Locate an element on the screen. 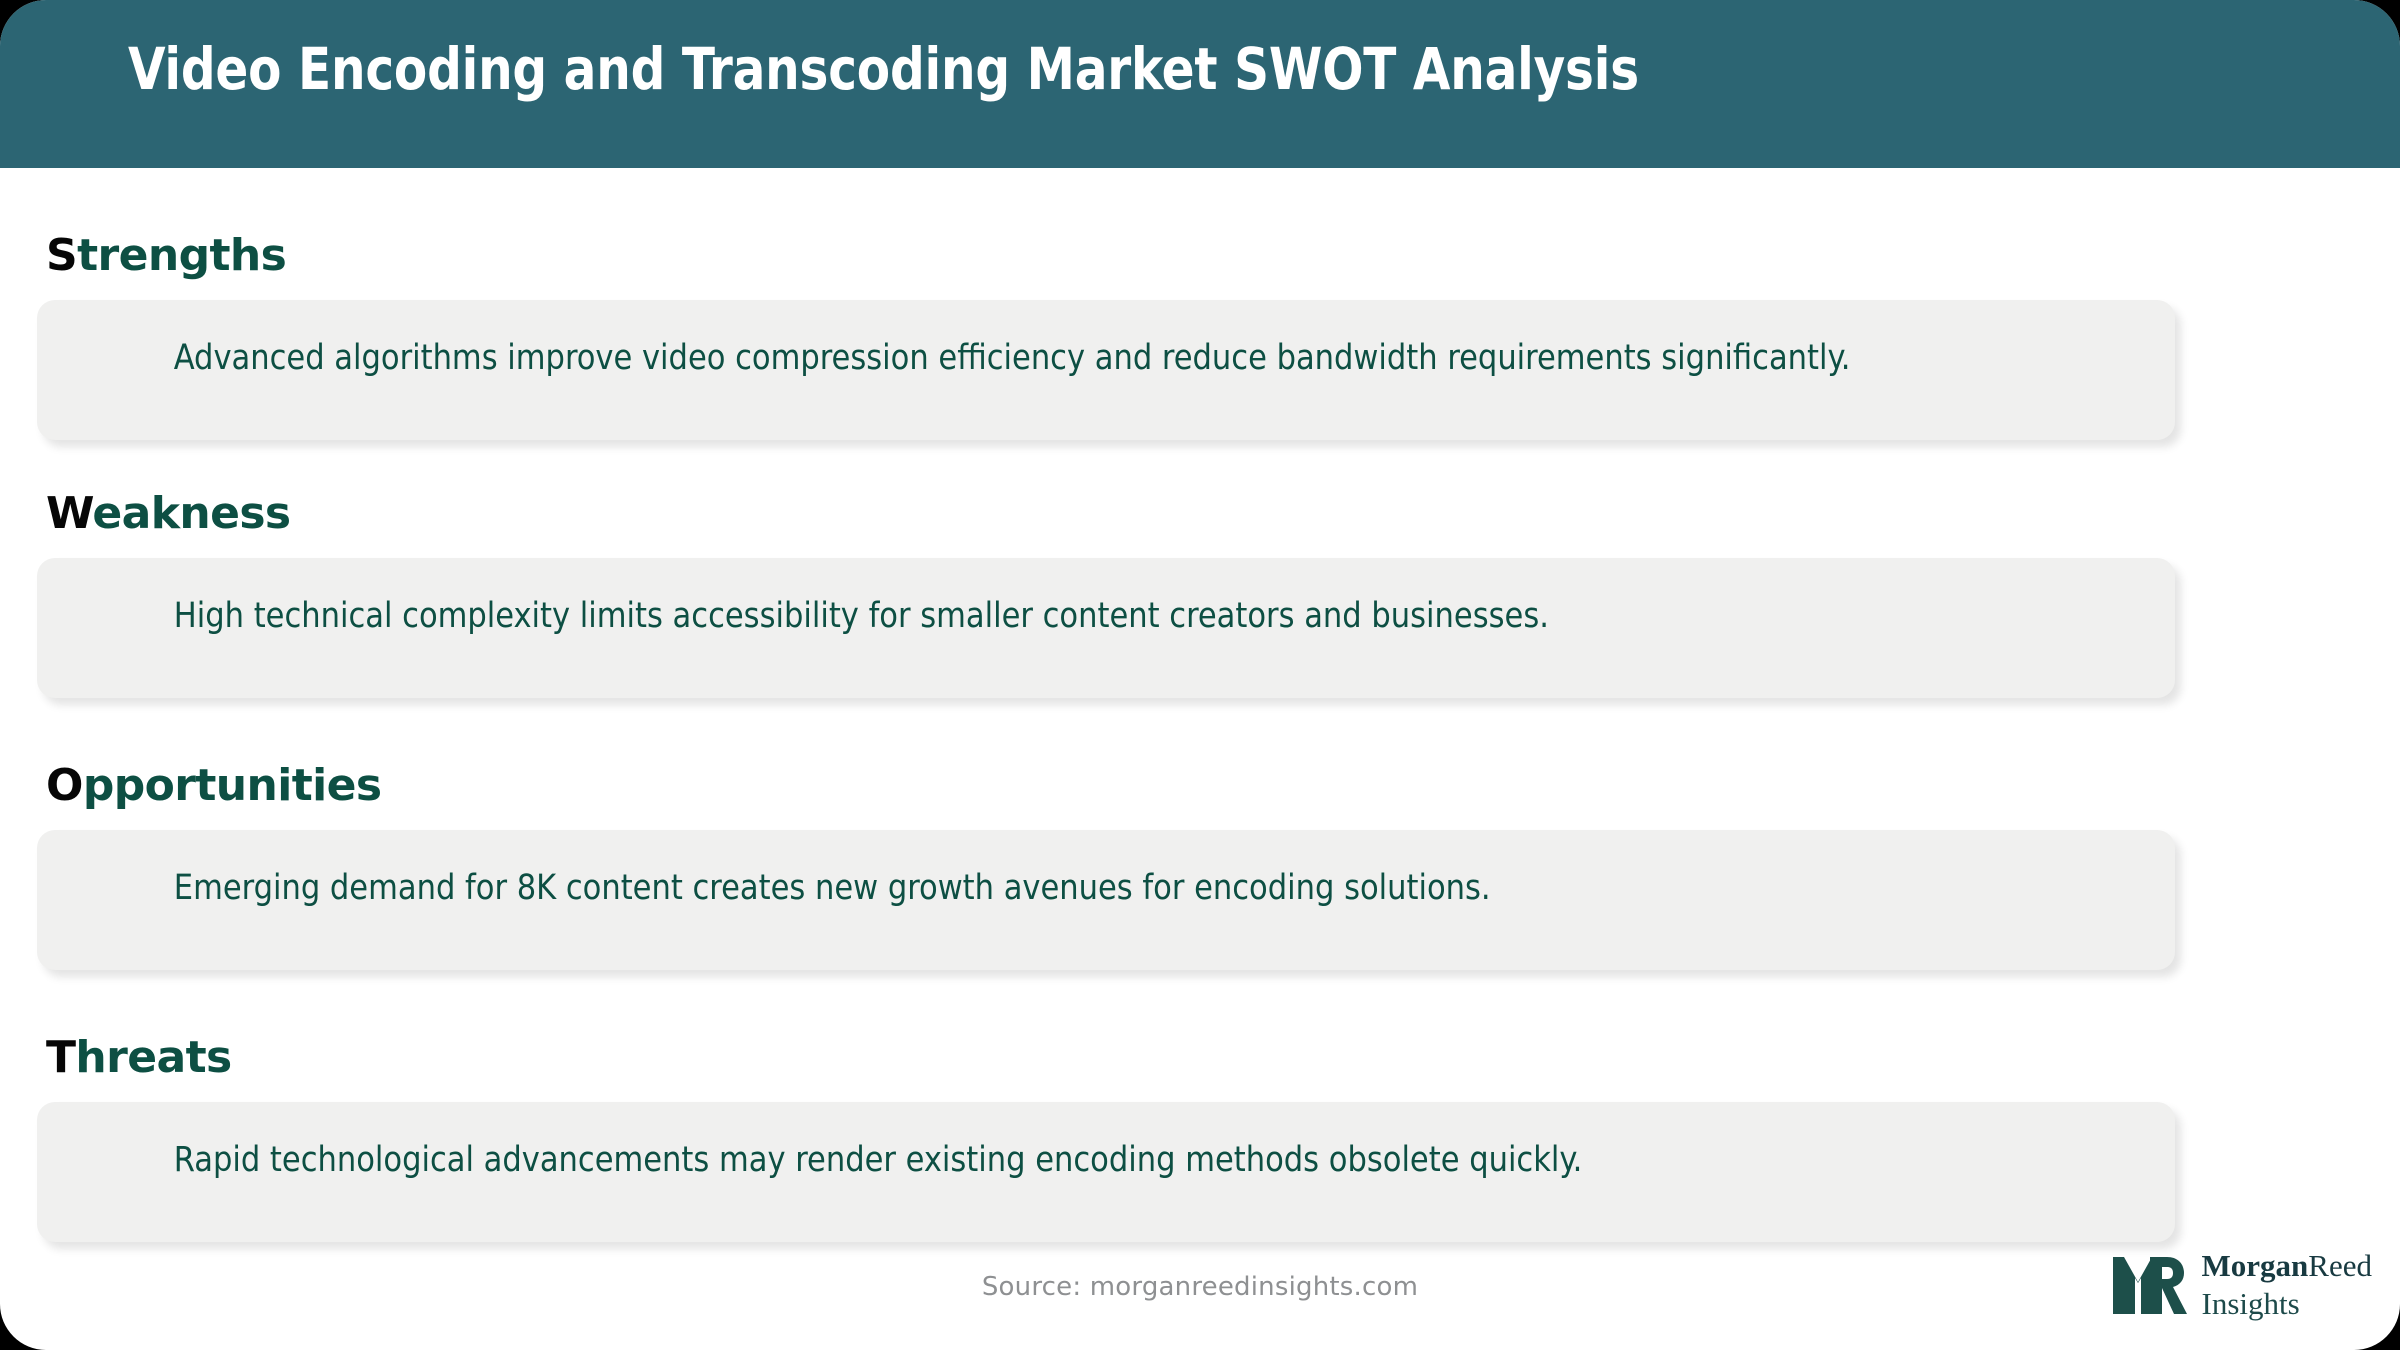 This screenshot has width=2400, height=1350. swot-heading-weakness: Weakness is located at coordinates (1223, 514).